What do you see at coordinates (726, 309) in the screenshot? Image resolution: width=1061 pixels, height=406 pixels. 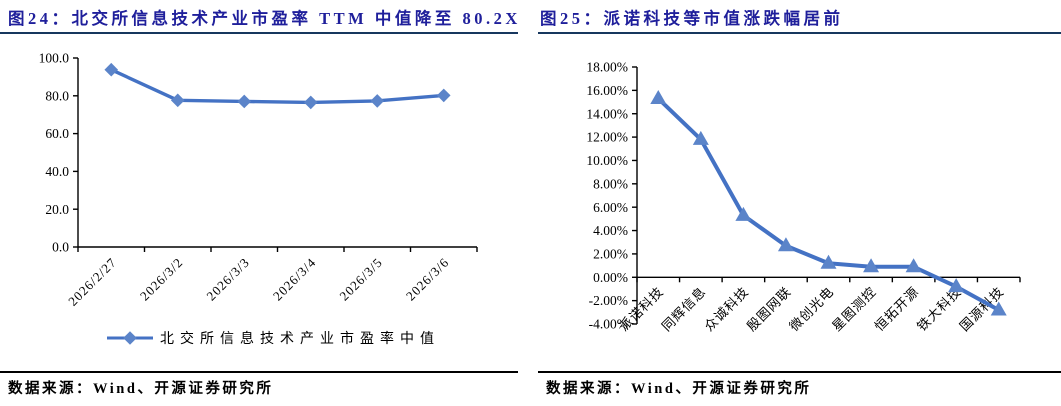 I see `svg-text: 众诚科技` at bounding box center [726, 309].